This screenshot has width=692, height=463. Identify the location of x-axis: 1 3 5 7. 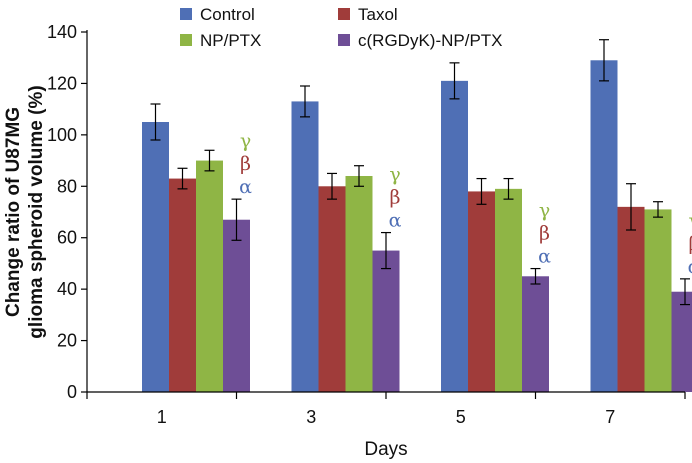
(386, 409).